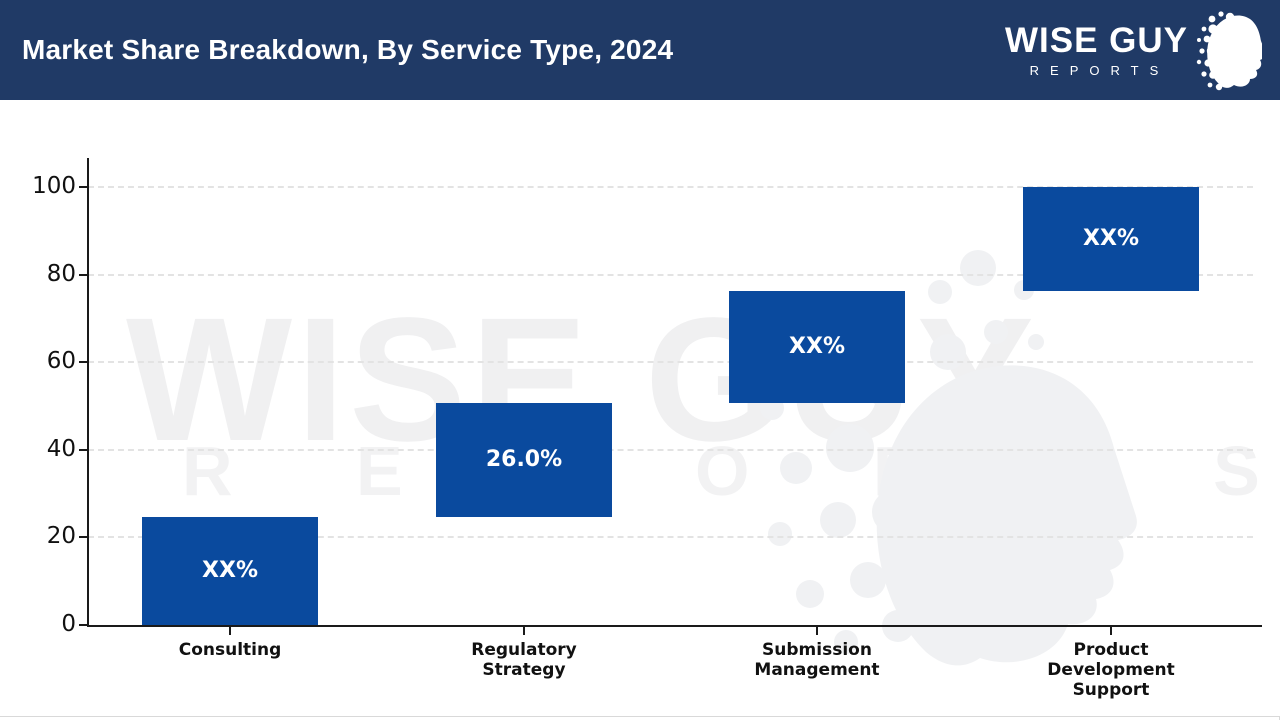 The height and width of the screenshot is (720, 1280). I want to click on brand-logo-text: WISE GUY REPORTS, so click(1096, 50).